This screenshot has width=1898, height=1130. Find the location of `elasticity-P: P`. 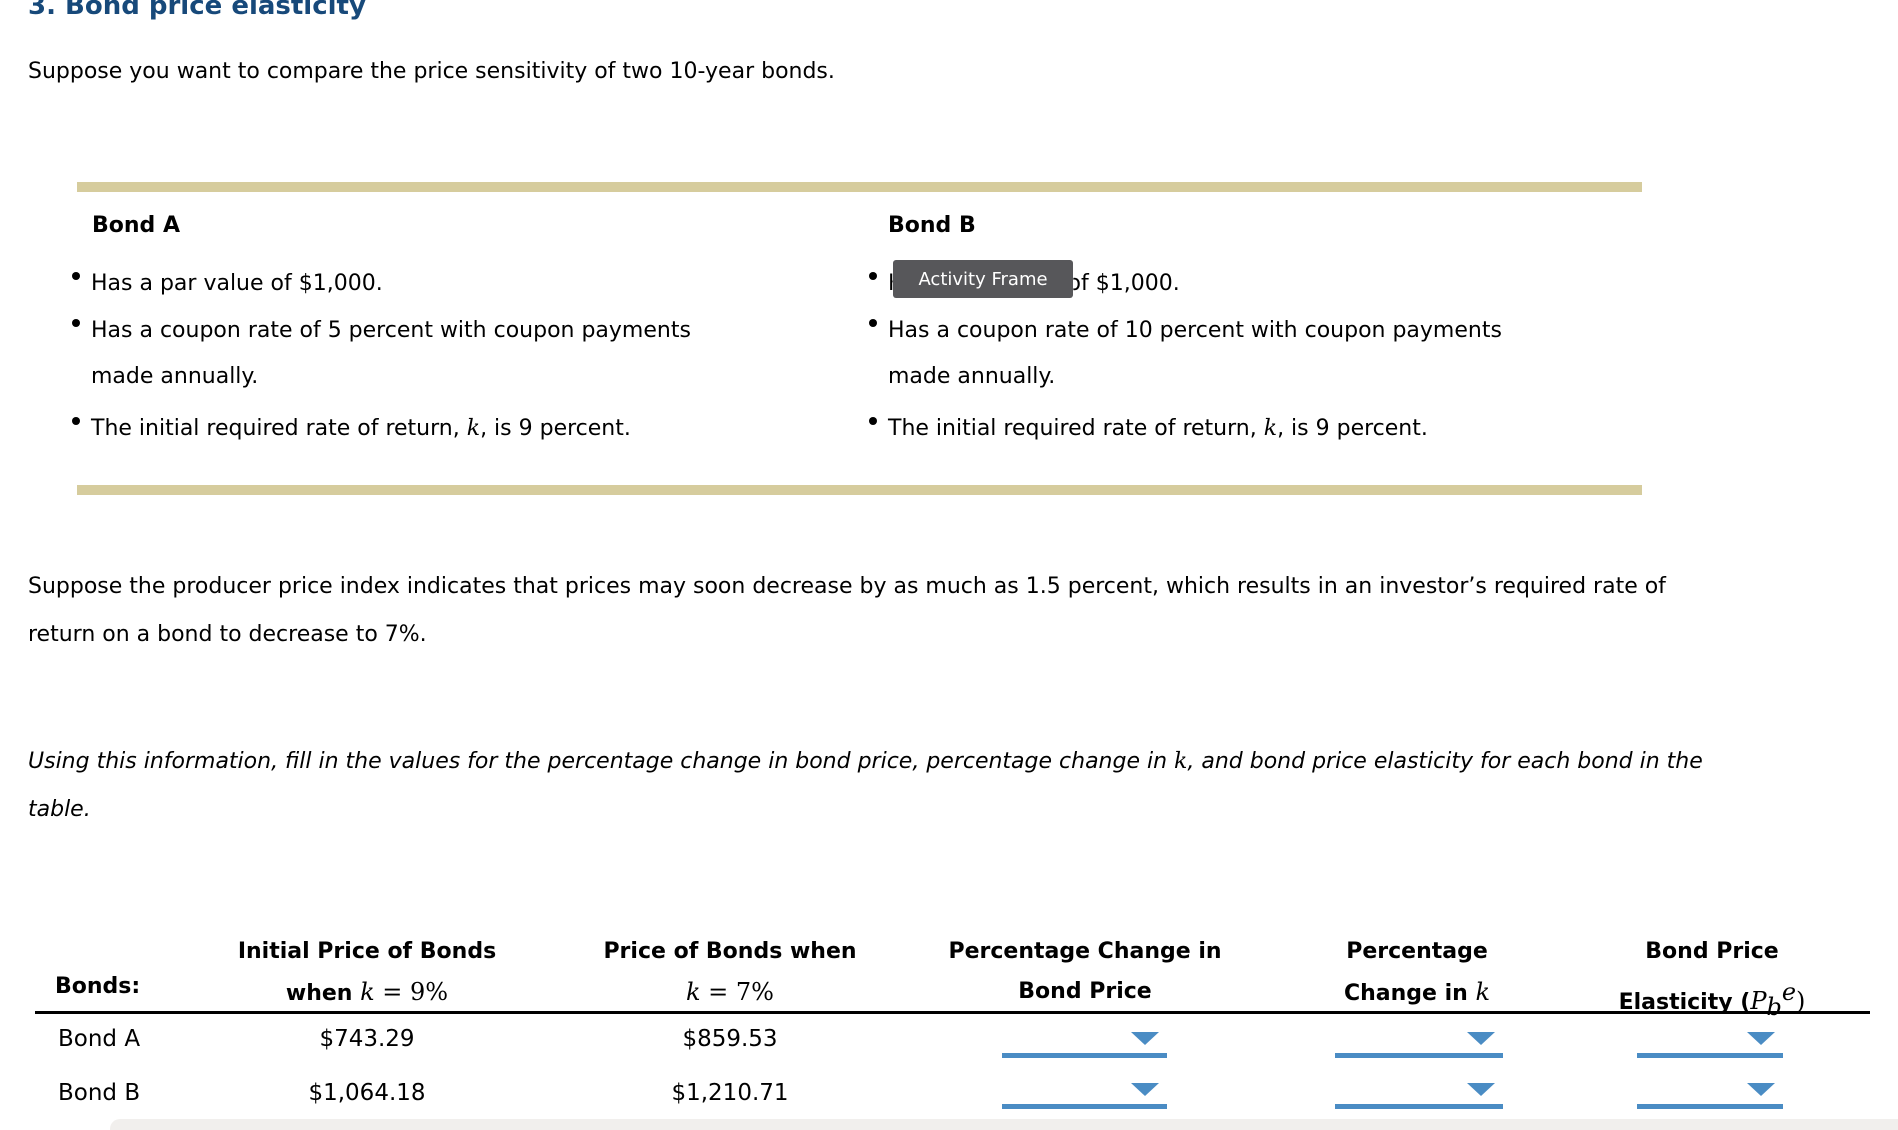

elasticity-P: P is located at coordinates (1758, 1001).